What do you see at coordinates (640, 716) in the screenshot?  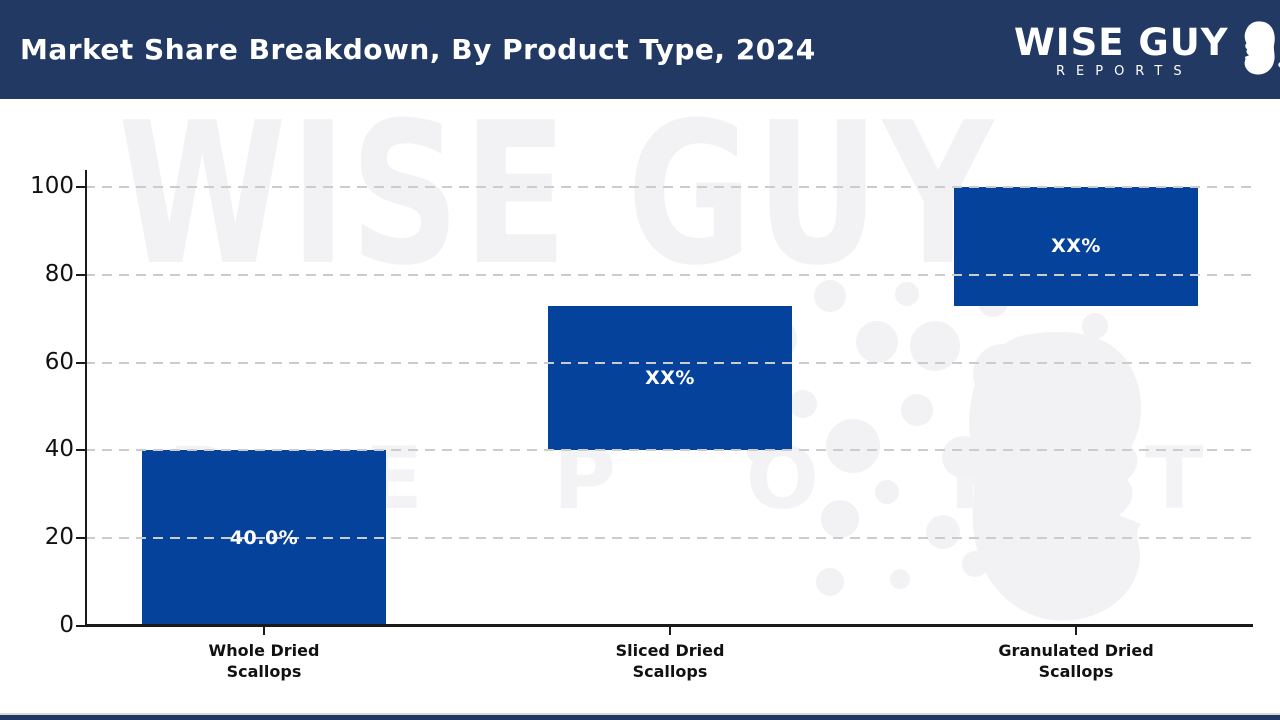 I see `footer-bar` at bounding box center [640, 716].